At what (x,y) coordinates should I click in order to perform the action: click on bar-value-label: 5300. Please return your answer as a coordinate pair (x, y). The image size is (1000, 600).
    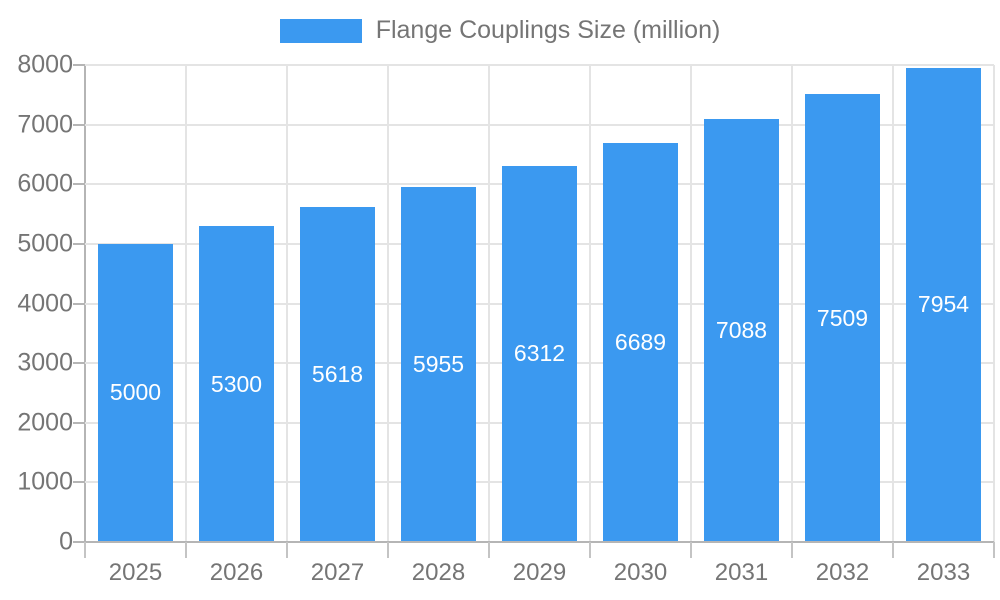
    Looking at the image, I should click on (236, 383).